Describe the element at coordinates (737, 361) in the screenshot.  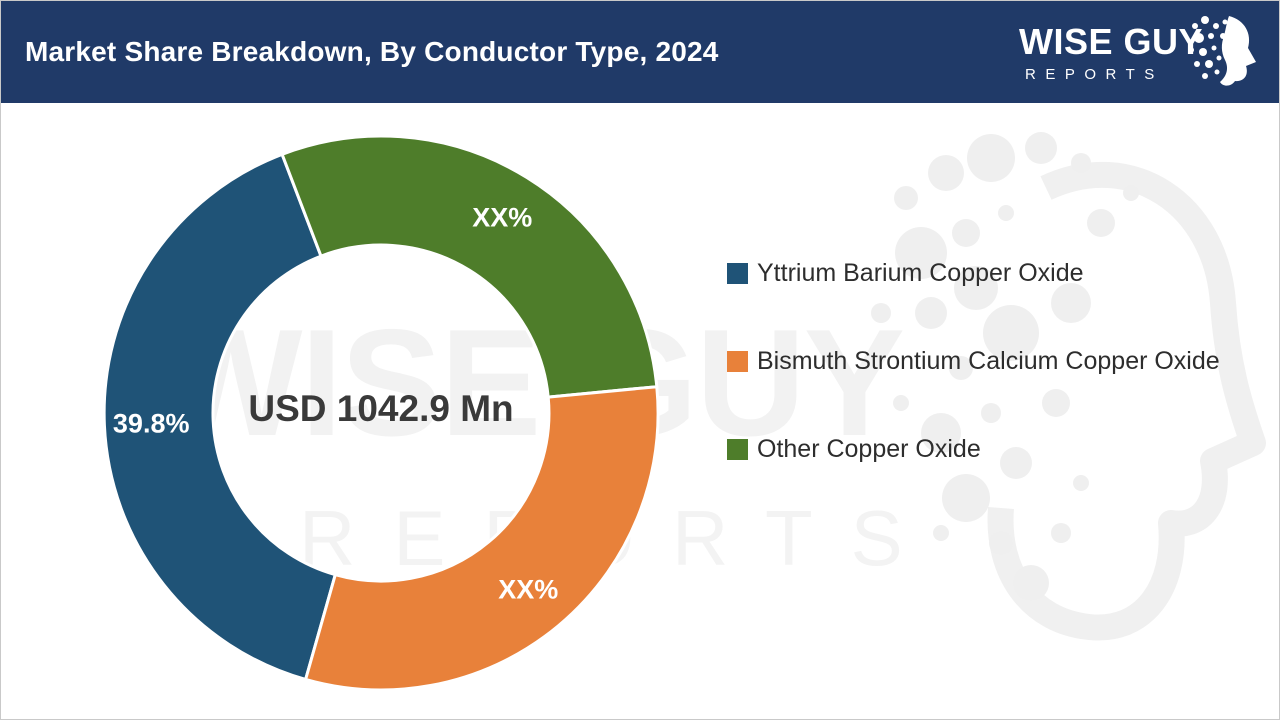
I see `legend-swatch-bismuth` at that location.